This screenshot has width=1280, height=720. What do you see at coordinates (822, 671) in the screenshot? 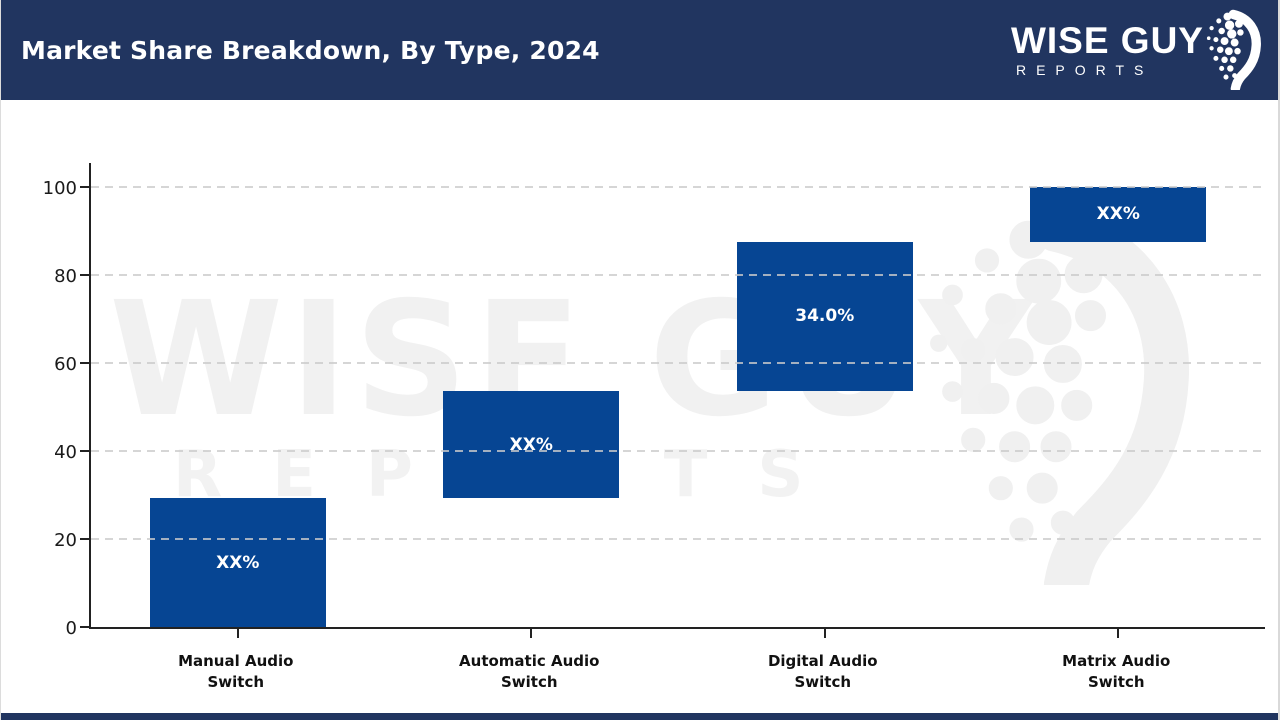
I see `x-category-label: Digital Audio Switch` at bounding box center [822, 671].